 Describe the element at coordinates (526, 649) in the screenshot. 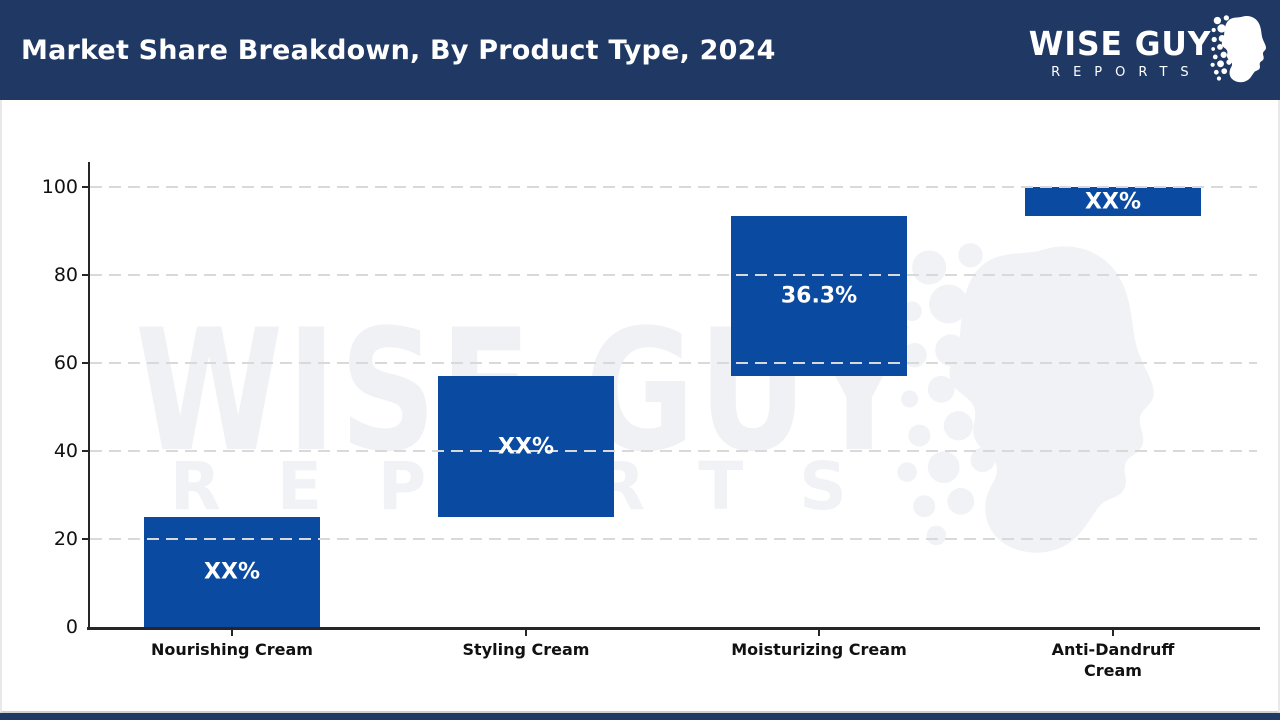

I see `x-axis-category-label: Styling Cream` at that location.